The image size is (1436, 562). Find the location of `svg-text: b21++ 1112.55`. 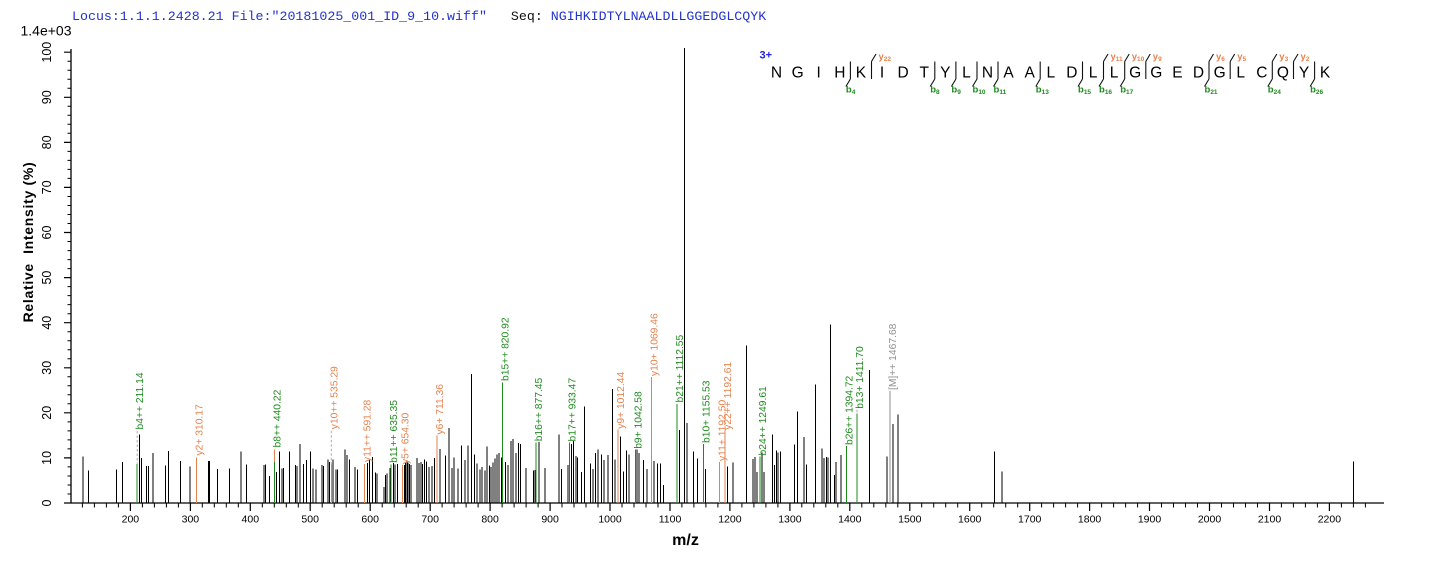

svg-text: b21++ 1112.55 is located at coordinates (680, 368).